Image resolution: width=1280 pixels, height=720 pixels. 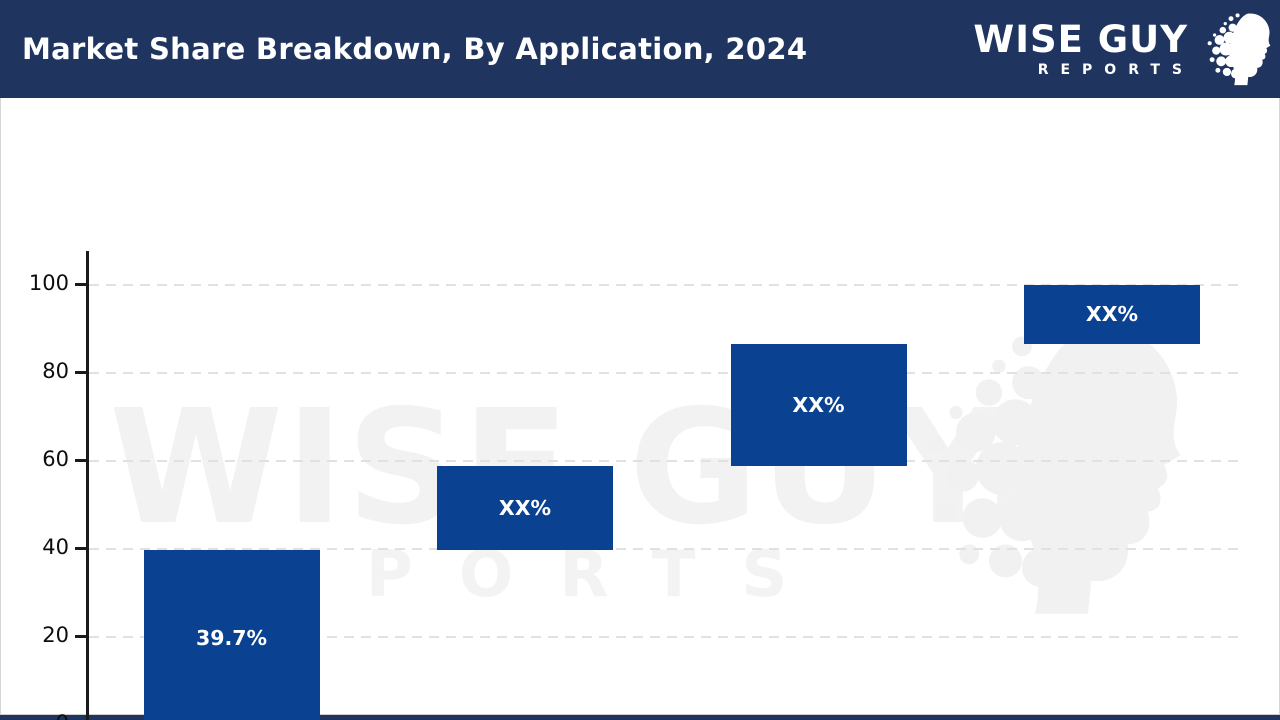 I want to click on y-tick-label: 80, so click(x=55, y=370).